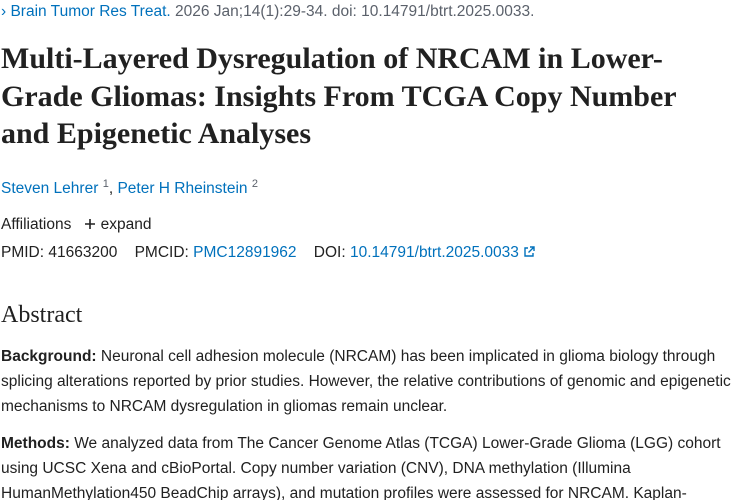 The height and width of the screenshot is (500, 750). I want to click on section-label: Background:, so click(49, 356).